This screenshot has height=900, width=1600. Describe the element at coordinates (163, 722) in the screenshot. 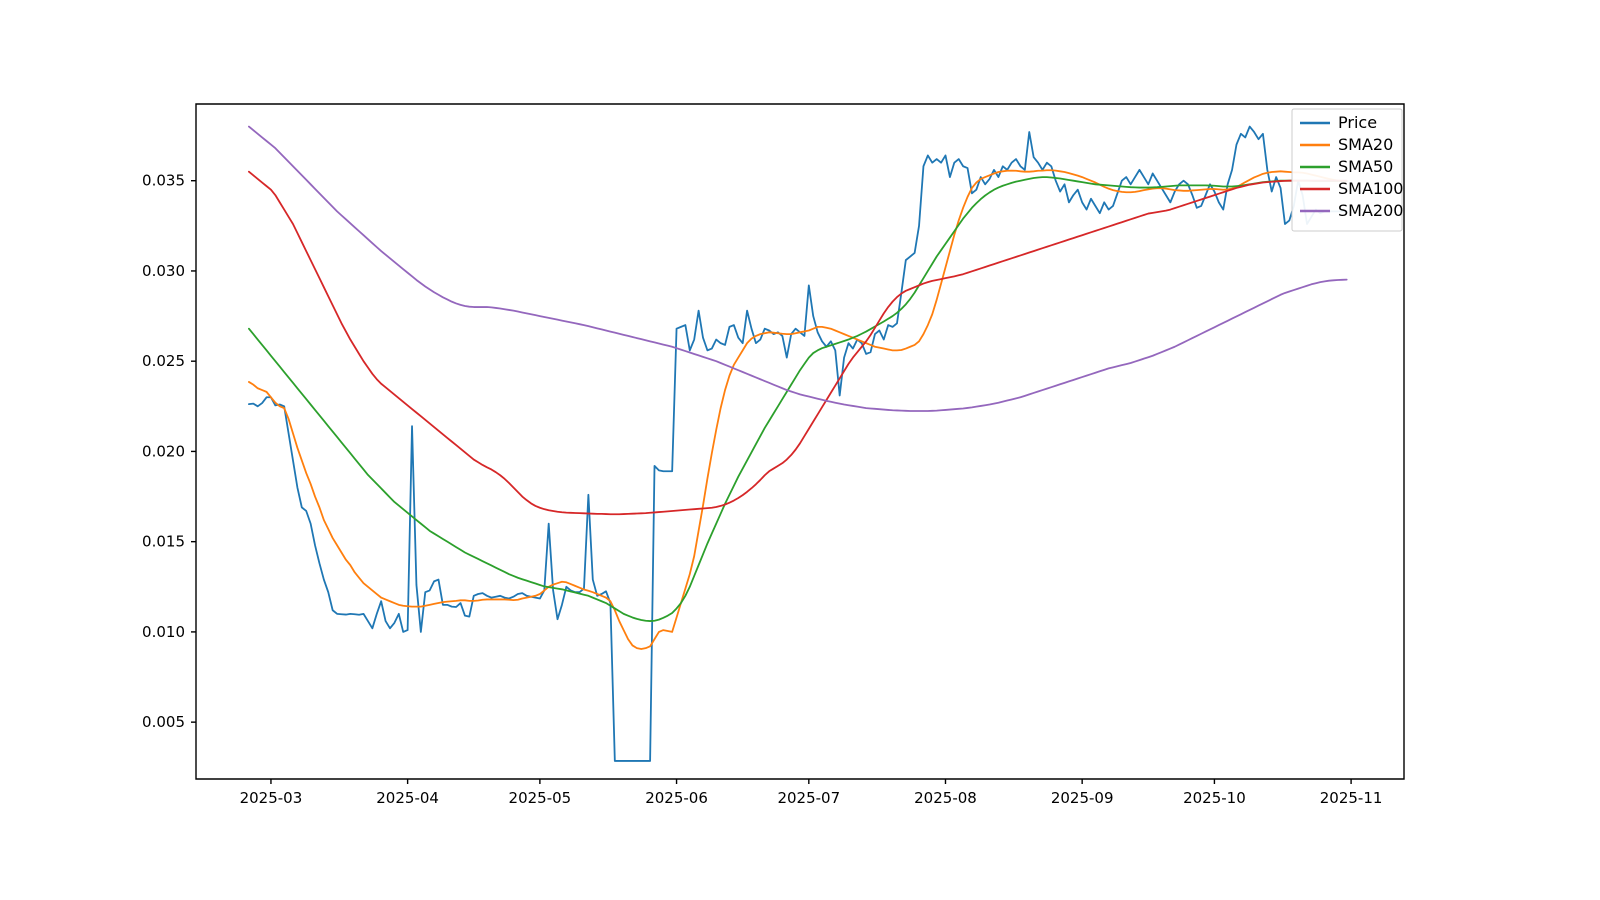

I see `y-tick-label: 0.005` at that location.